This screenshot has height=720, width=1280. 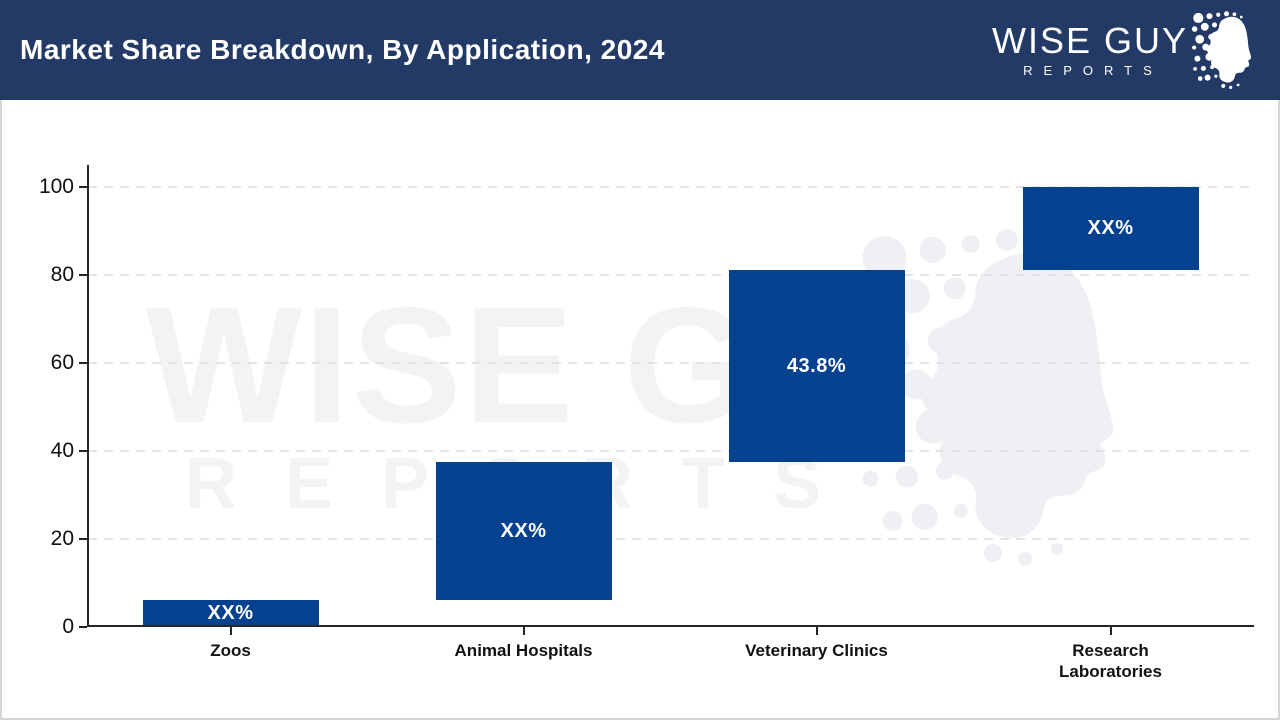 I want to click on brand-logo-name: WISE GUY, so click(x=1089, y=41).